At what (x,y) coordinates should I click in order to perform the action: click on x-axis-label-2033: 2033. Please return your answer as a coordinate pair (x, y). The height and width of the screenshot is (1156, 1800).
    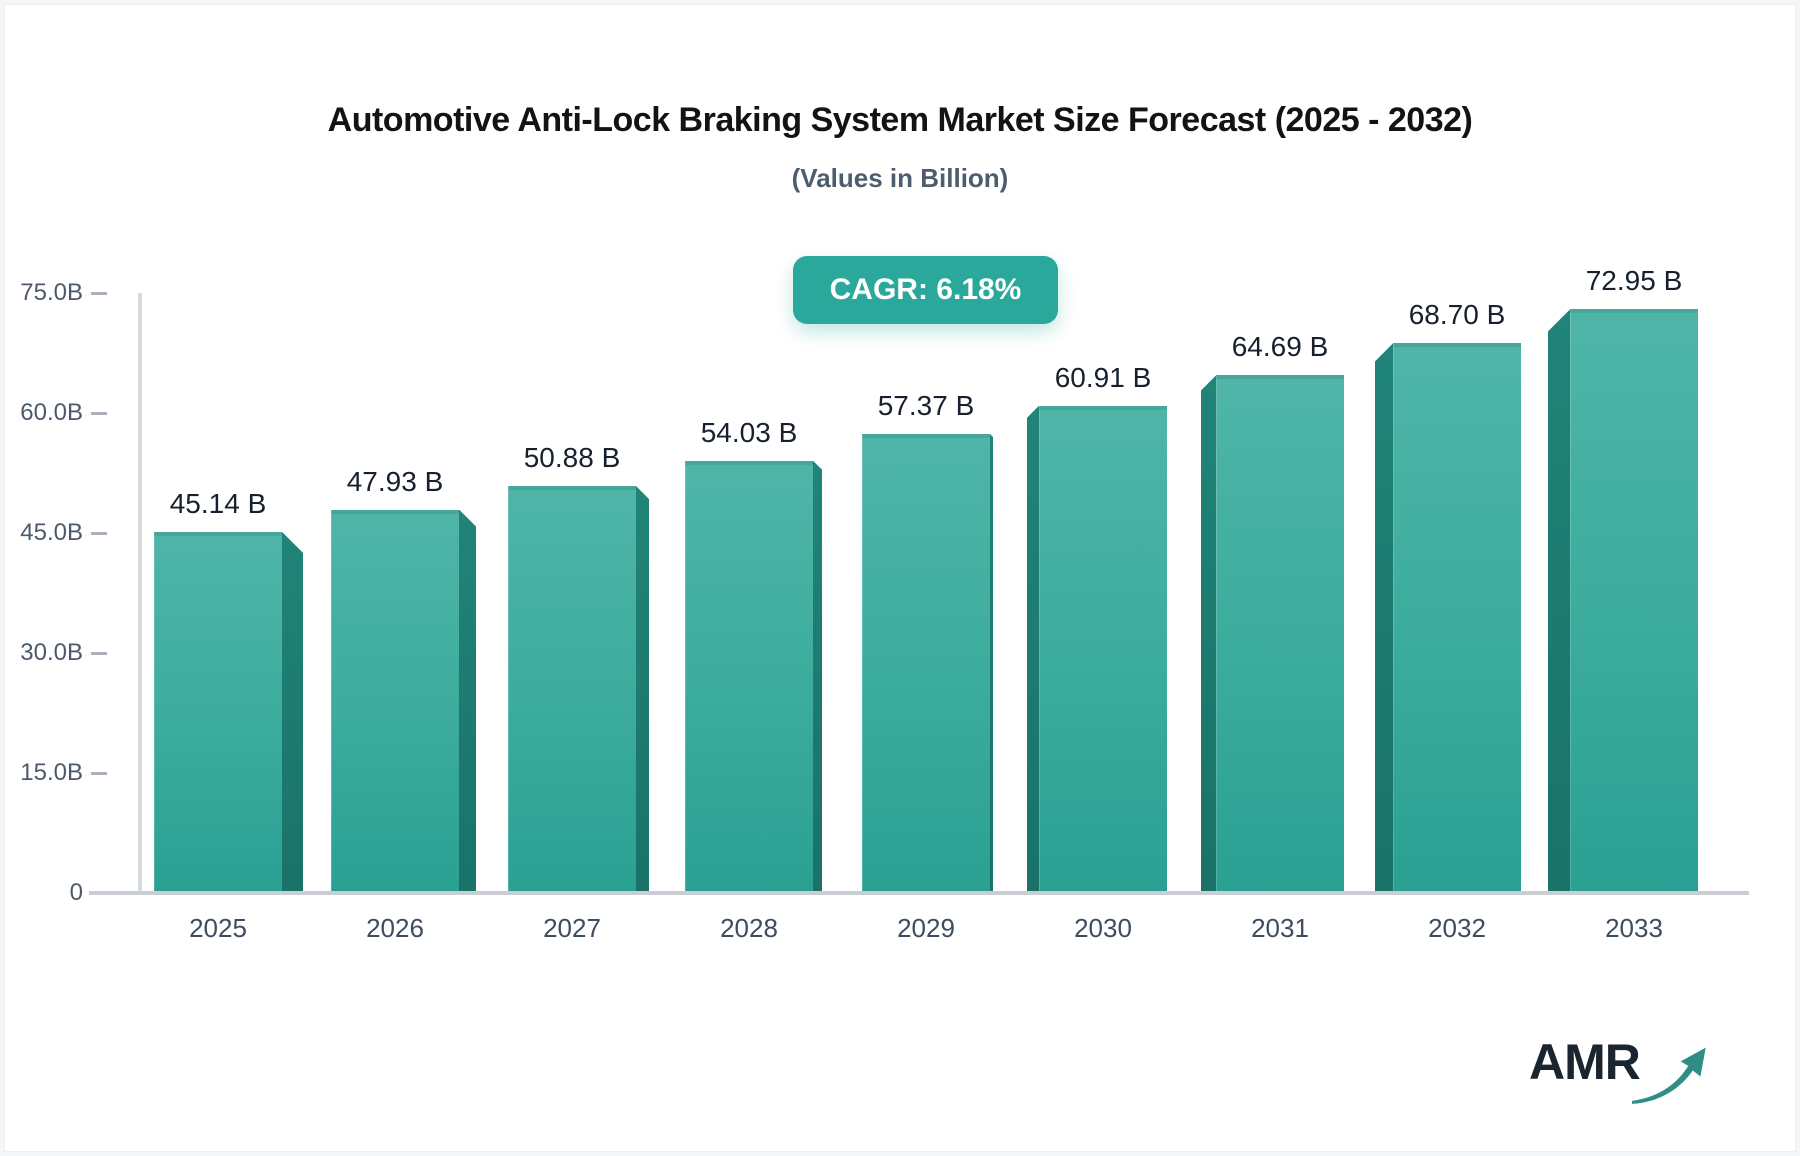
    Looking at the image, I should click on (1634, 928).